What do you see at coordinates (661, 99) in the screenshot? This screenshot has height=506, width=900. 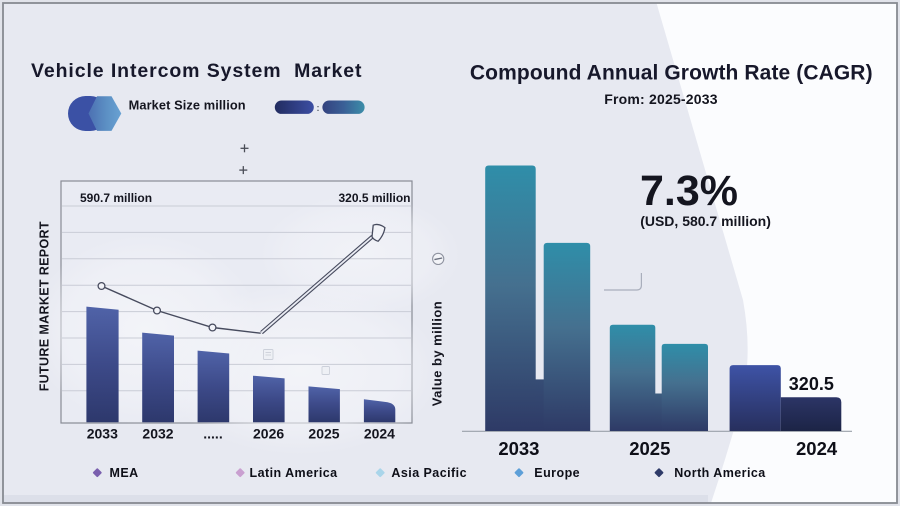 I see `svg-text: From: 2025-2033` at bounding box center [661, 99].